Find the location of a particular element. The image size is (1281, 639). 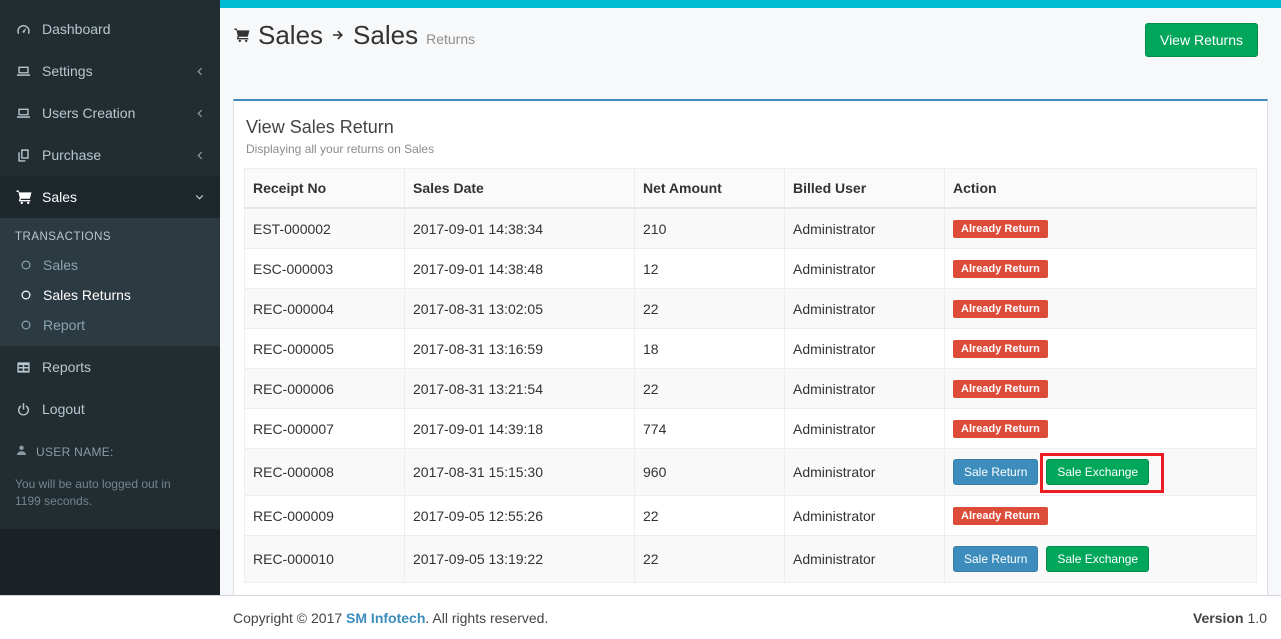

net-amount-cell: 12 is located at coordinates (709, 268).